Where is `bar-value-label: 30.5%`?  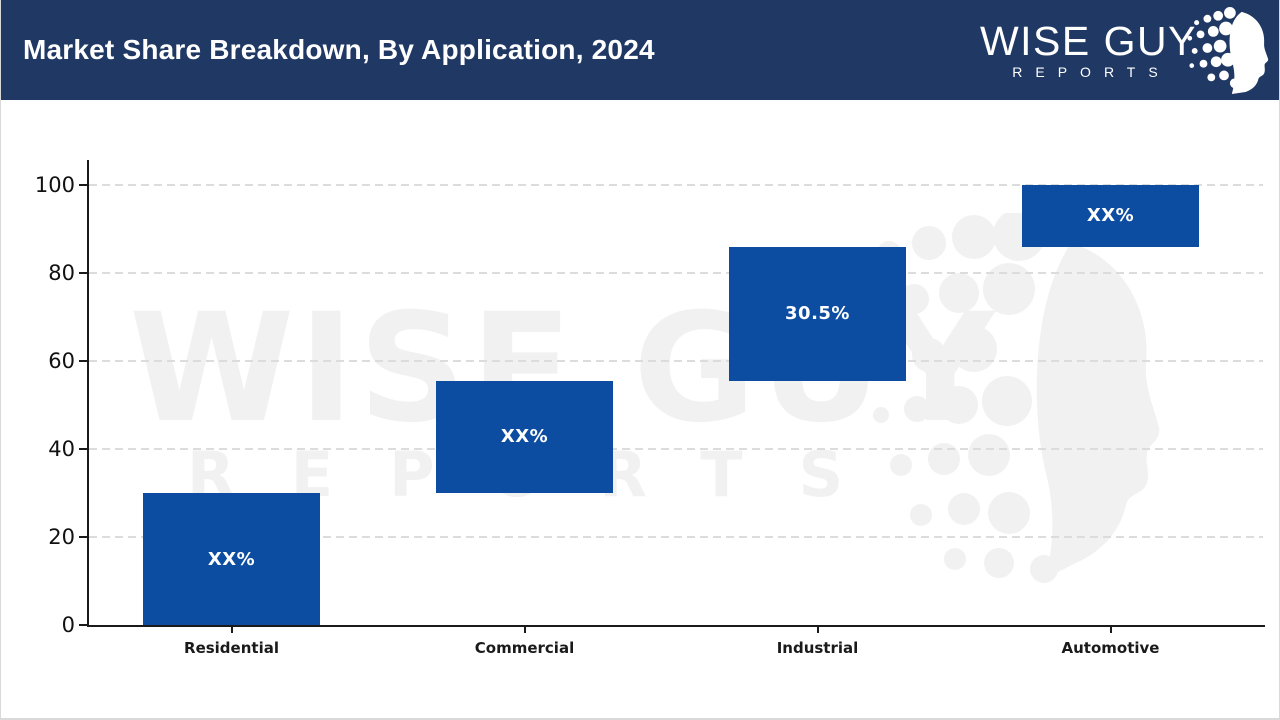 bar-value-label: 30.5% is located at coordinates (817, 314).